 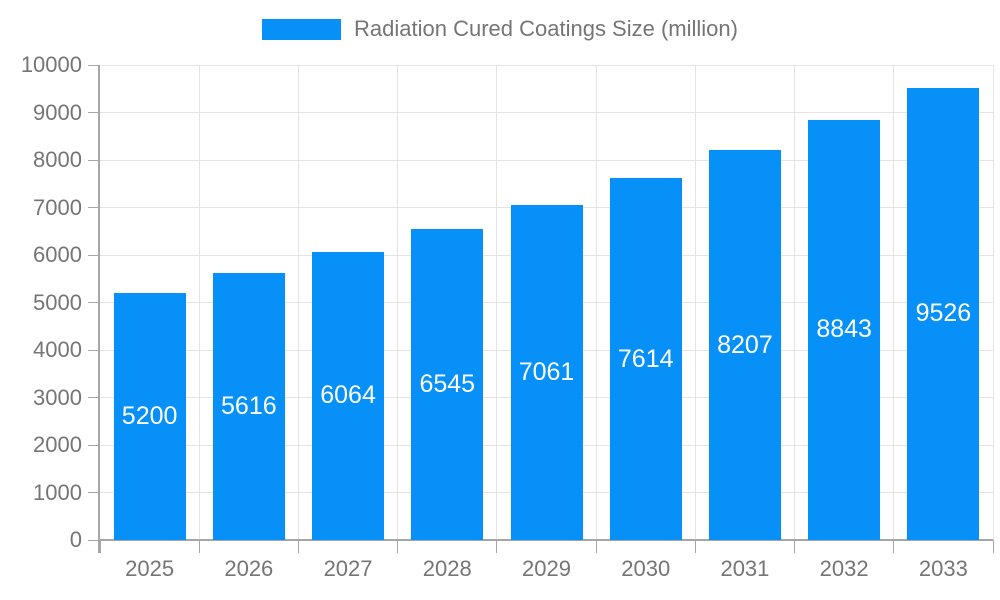 I want to click on y-axis-line, so click(x=99, y=309).